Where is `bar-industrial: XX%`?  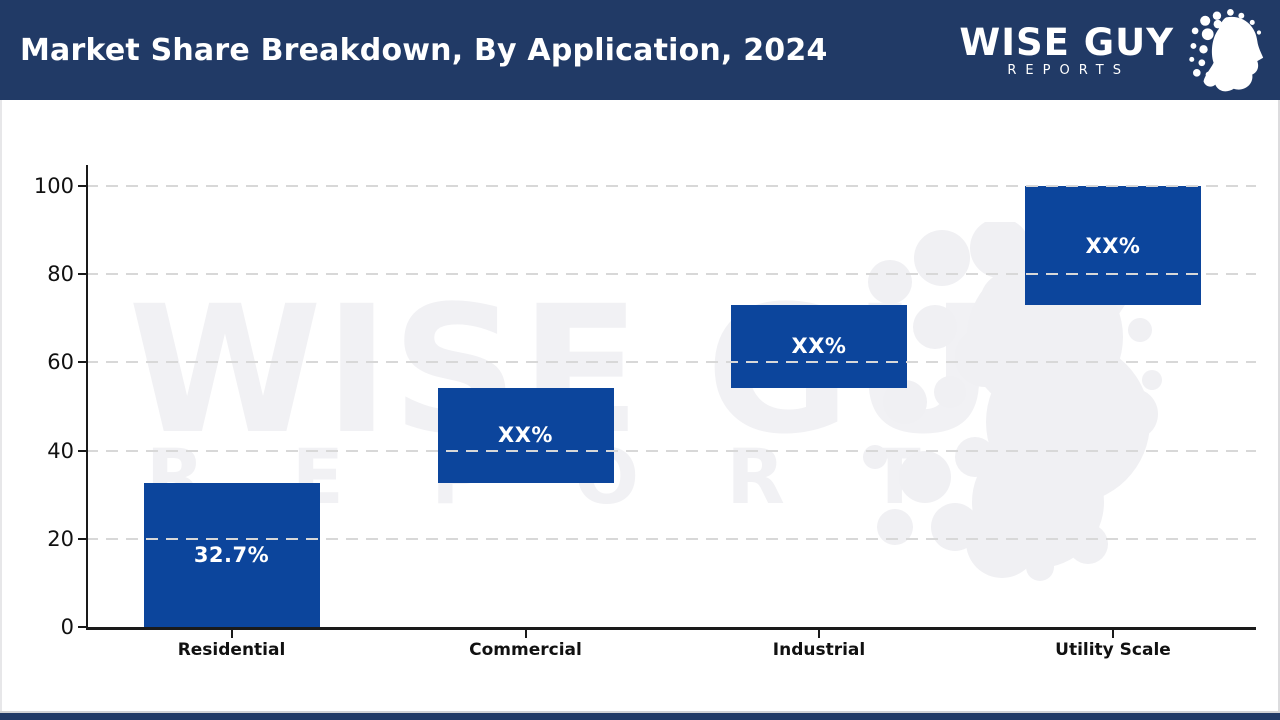 bar-industrial: XX% is located at coordinates (819, 346).